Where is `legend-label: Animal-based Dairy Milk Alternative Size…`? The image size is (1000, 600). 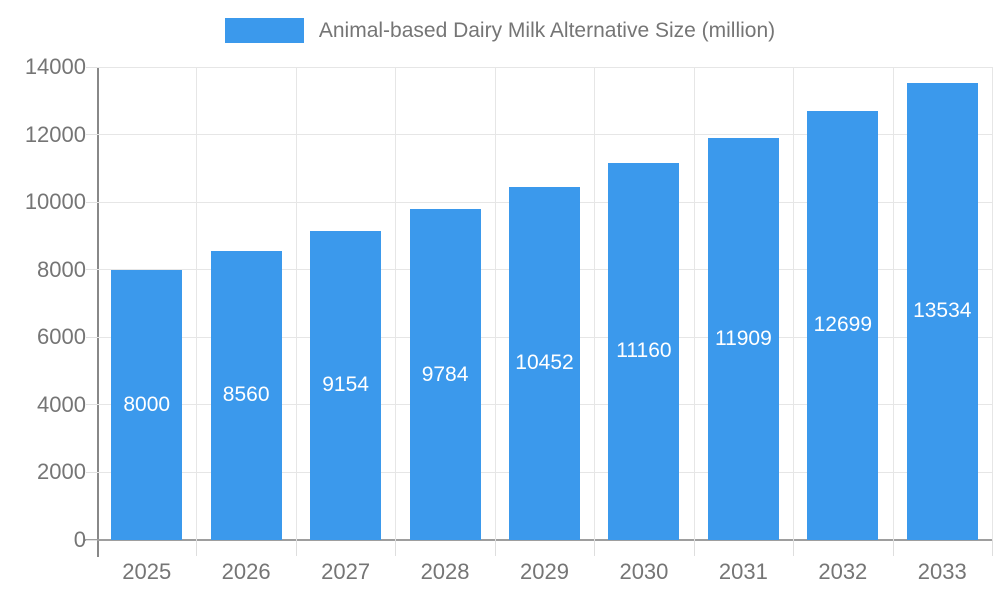
legend-label: Animal-based Dairy Milk Alternative Size… is located at coordinates (547, 30).